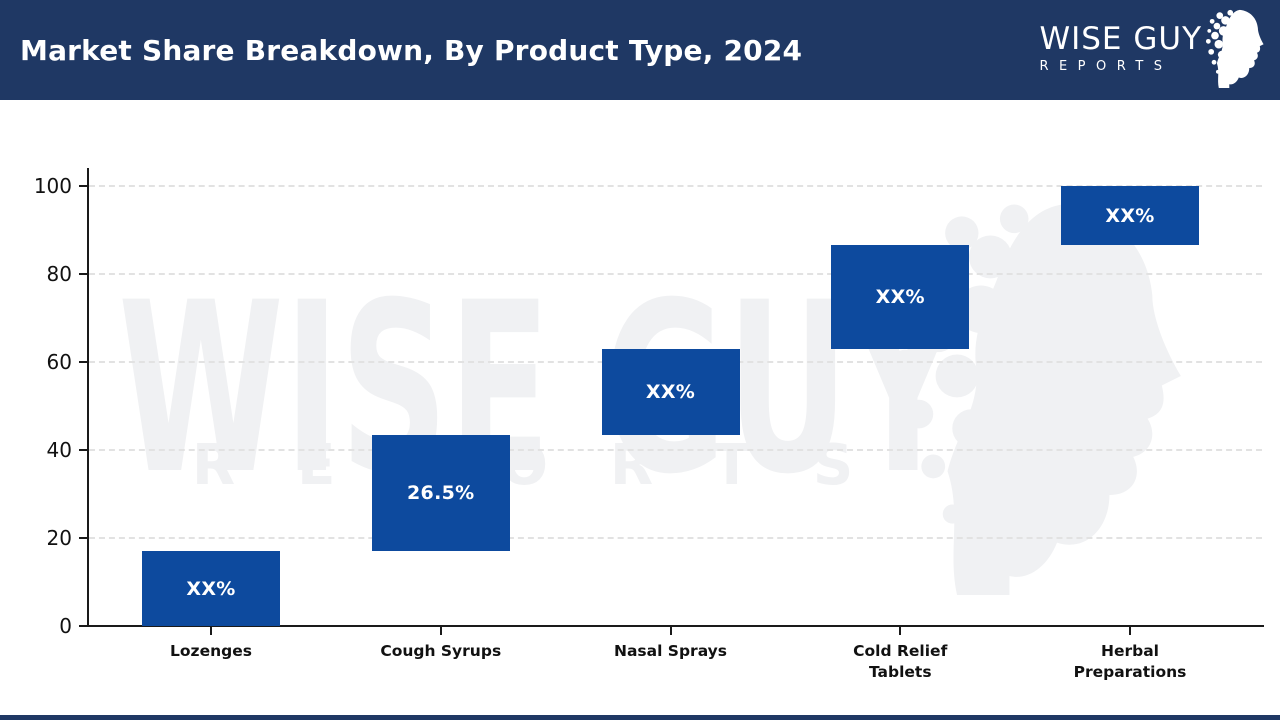 The width and height of the screenshot is (1280, 720). Describe the element at coordinates (59, 538) in the screenshot. I see `y-tick-label-20: 20` at that location.